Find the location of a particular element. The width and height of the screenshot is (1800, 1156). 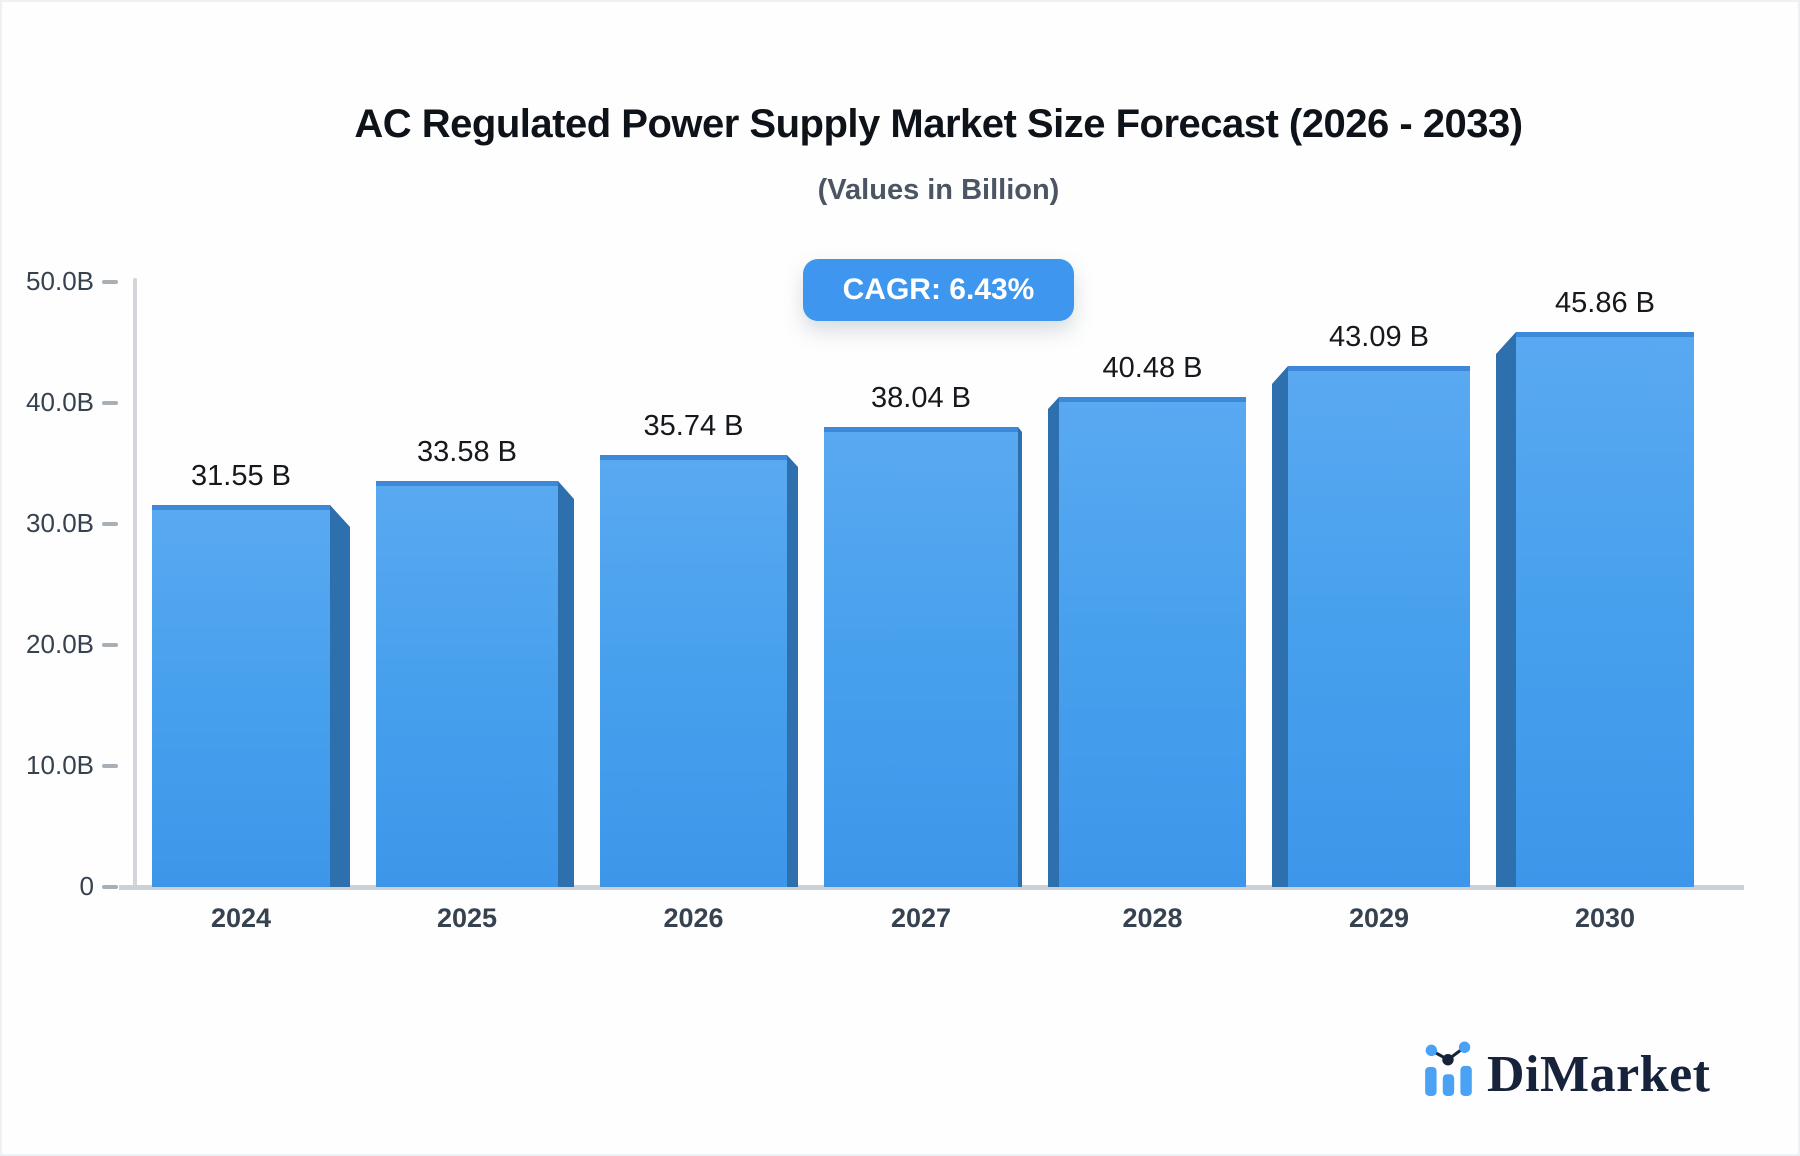

bar-value-label: 38.04 B is located at coordinates (921, 398).